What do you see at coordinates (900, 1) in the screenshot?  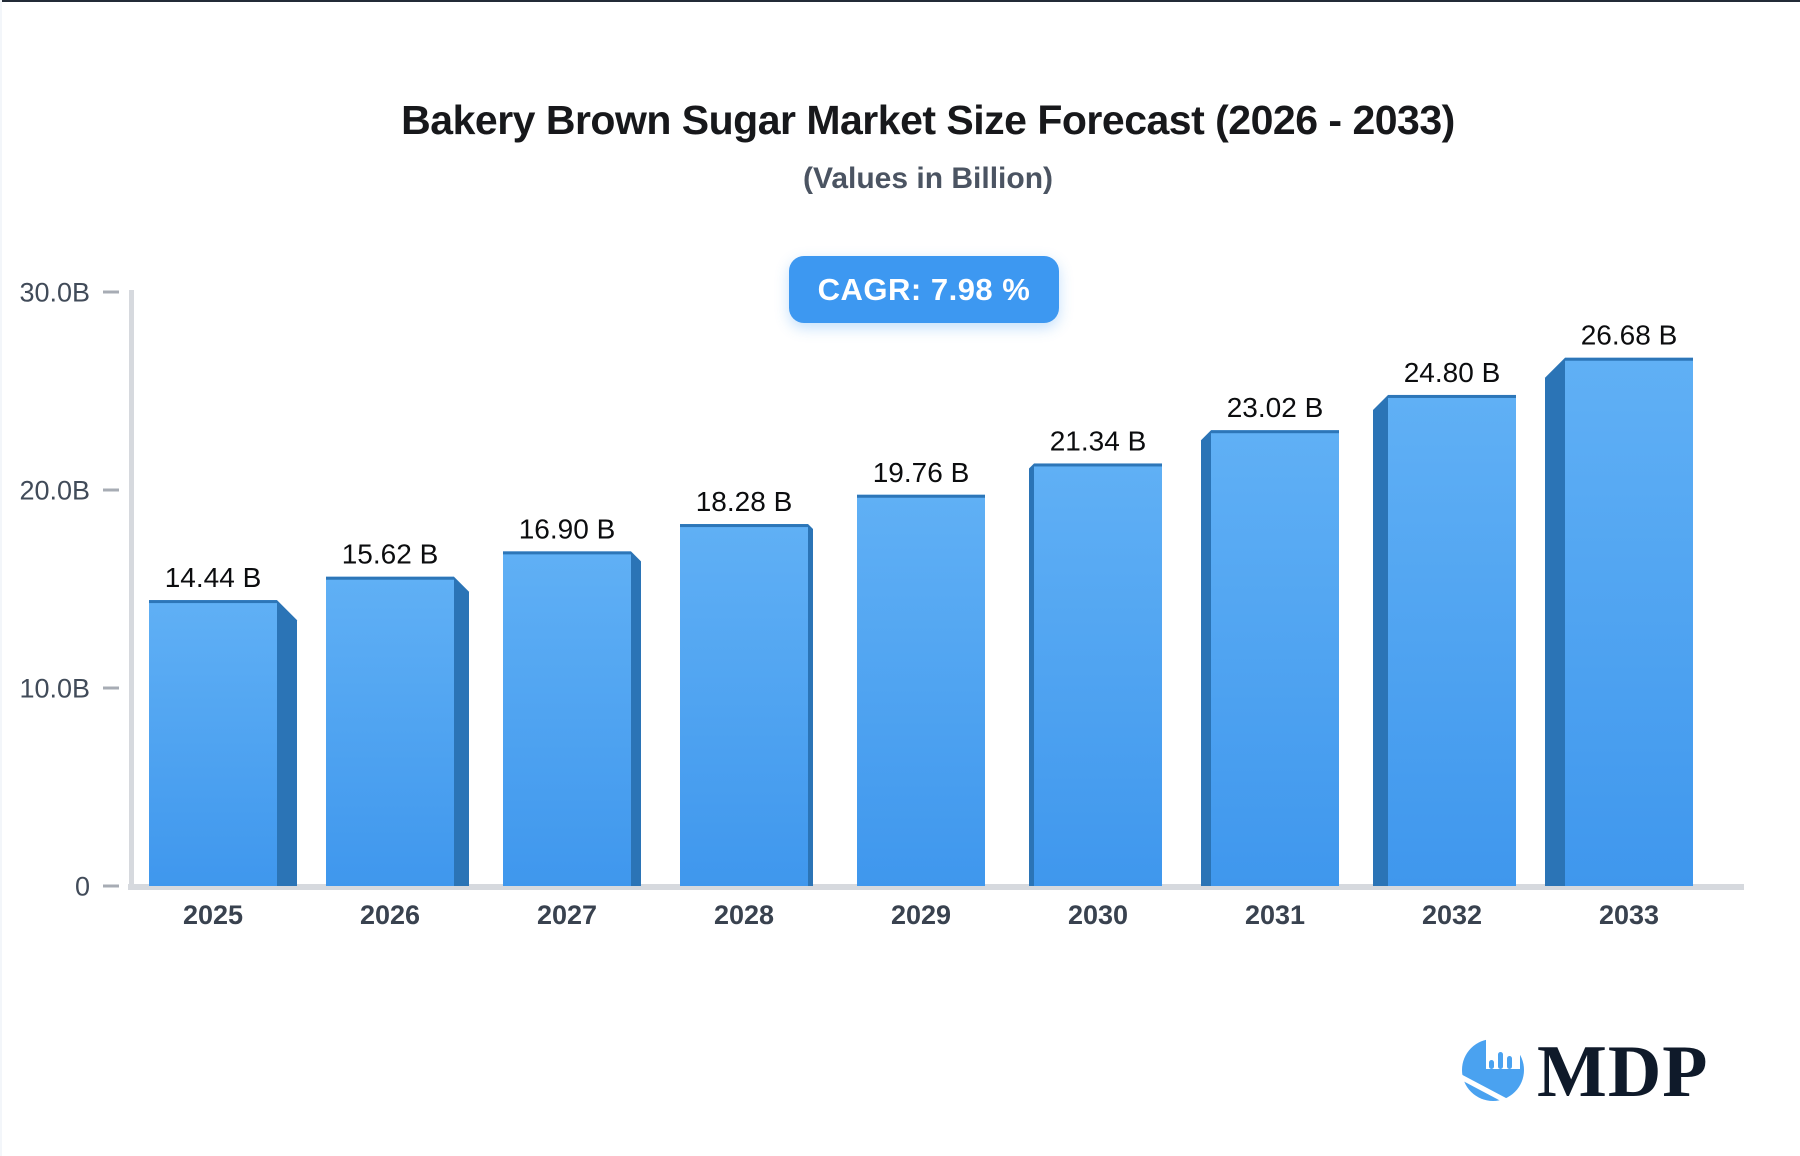 I see `top-window-edge` at bounding box center [900, 1].